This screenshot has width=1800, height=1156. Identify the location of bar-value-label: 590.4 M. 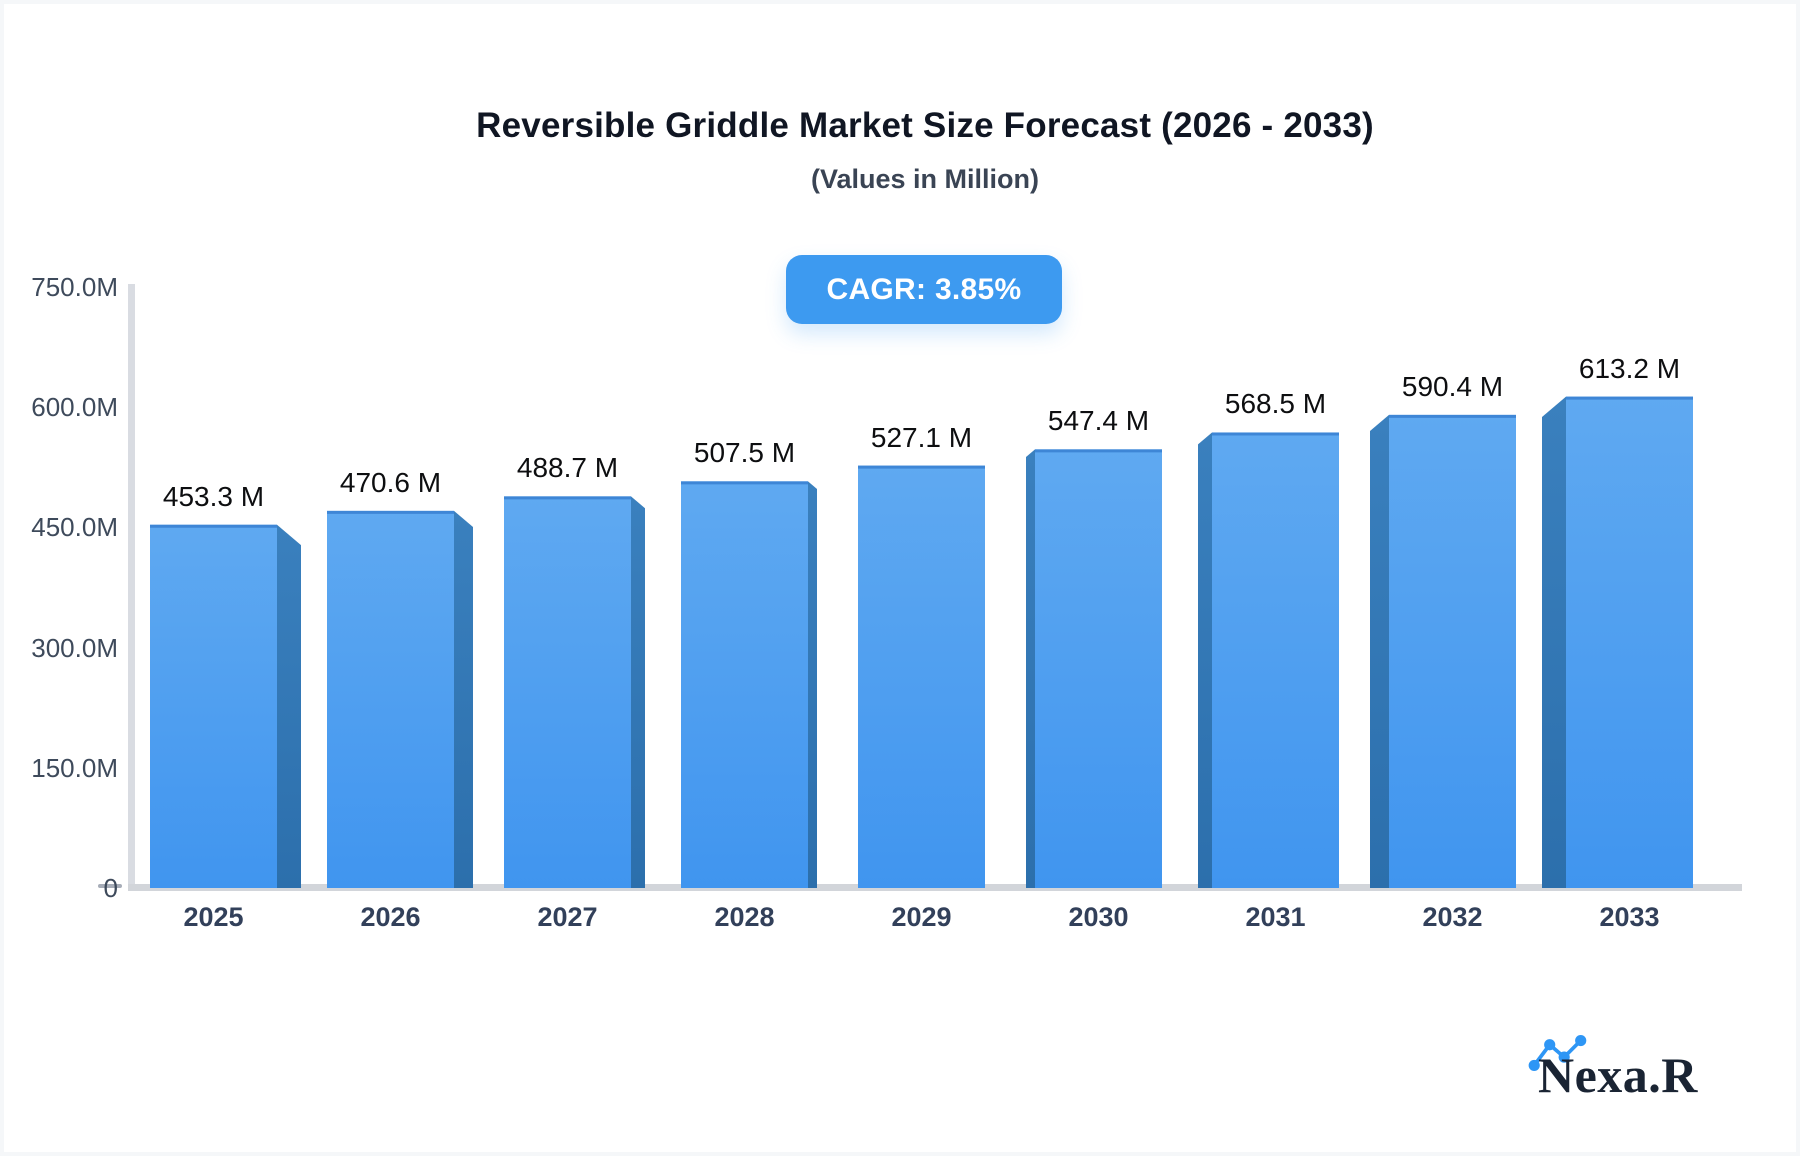
(1452, 386).